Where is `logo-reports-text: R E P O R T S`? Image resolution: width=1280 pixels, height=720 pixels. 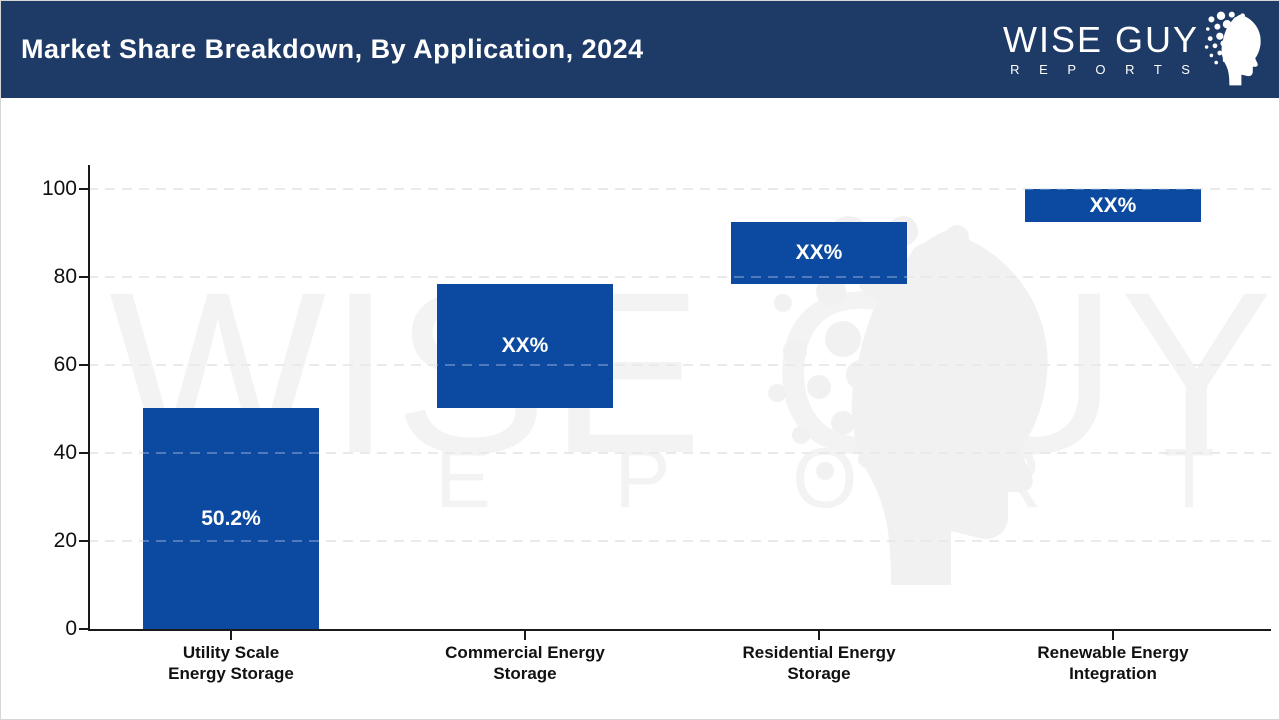 logo-reports-text: R E P O R T S is located at coordinates (1104, 69).